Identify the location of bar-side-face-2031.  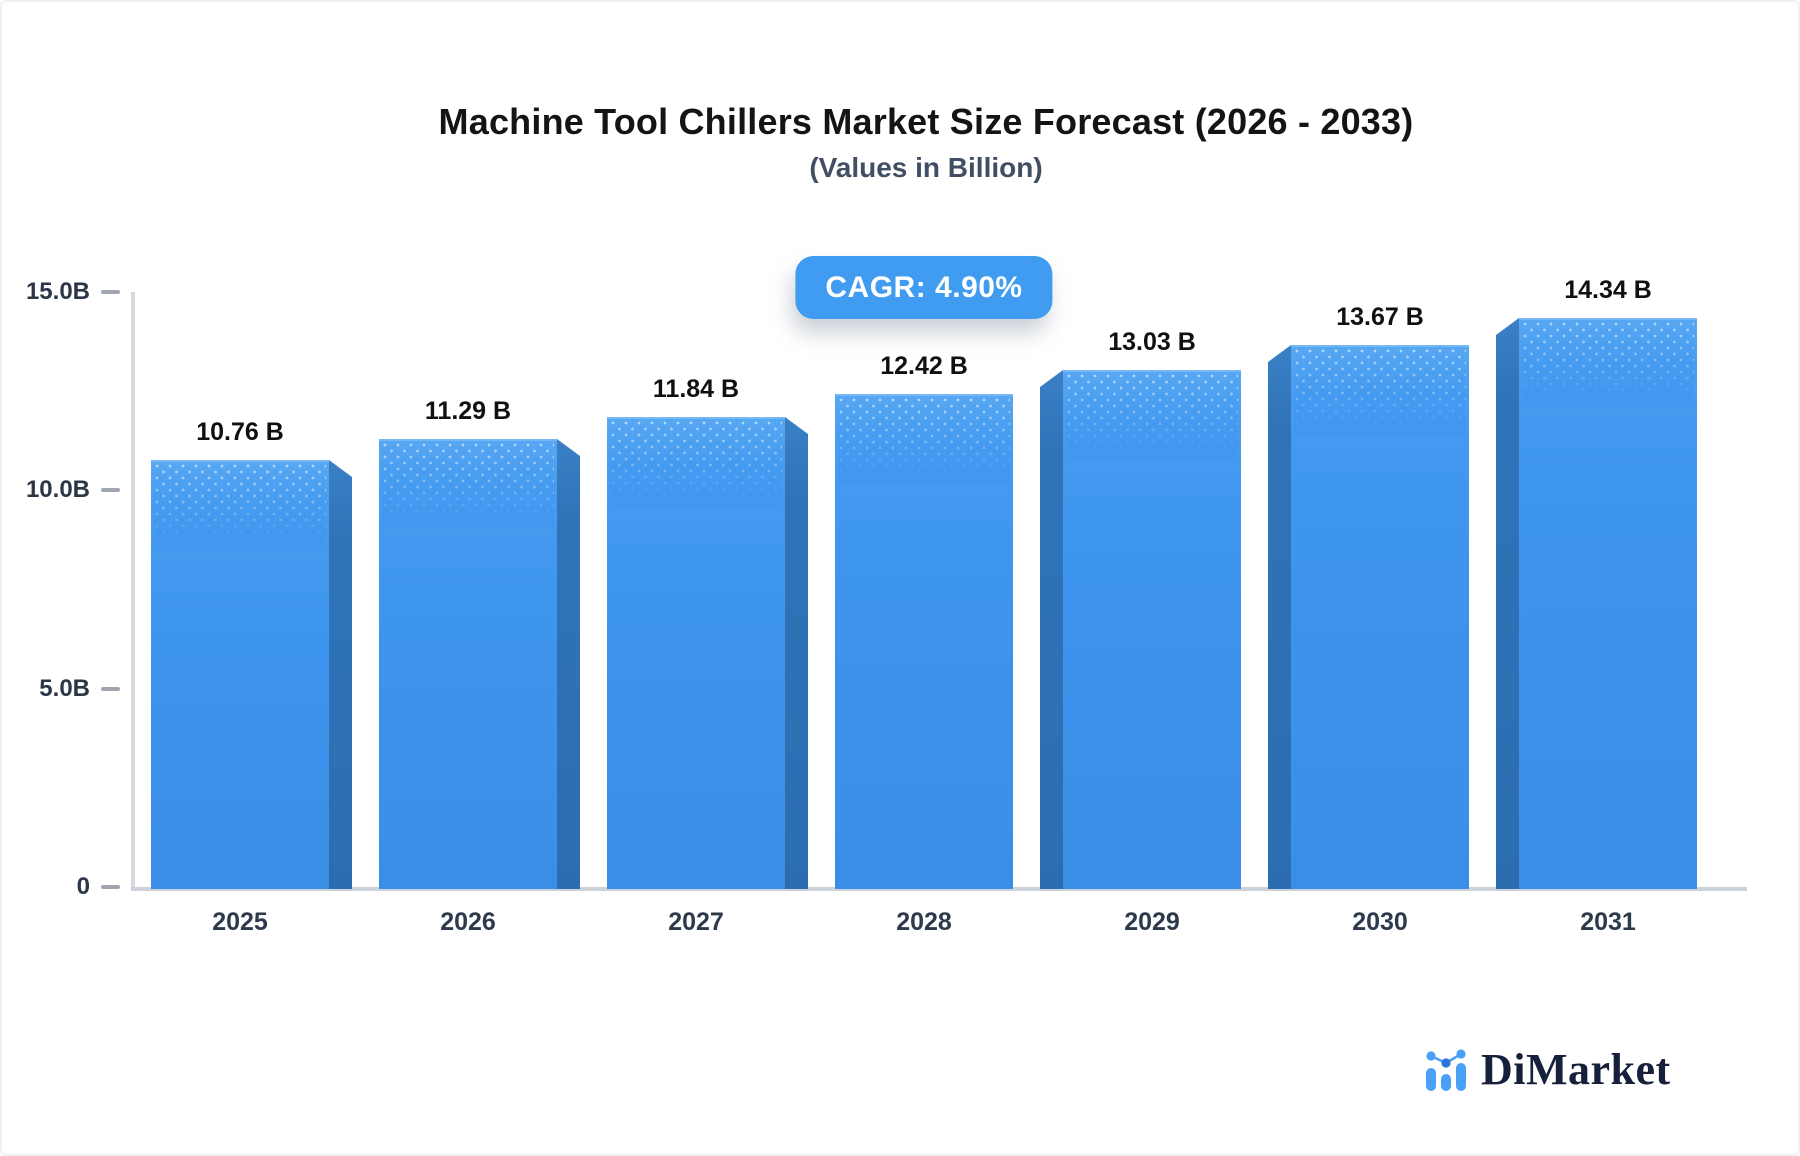
(1507, 603).